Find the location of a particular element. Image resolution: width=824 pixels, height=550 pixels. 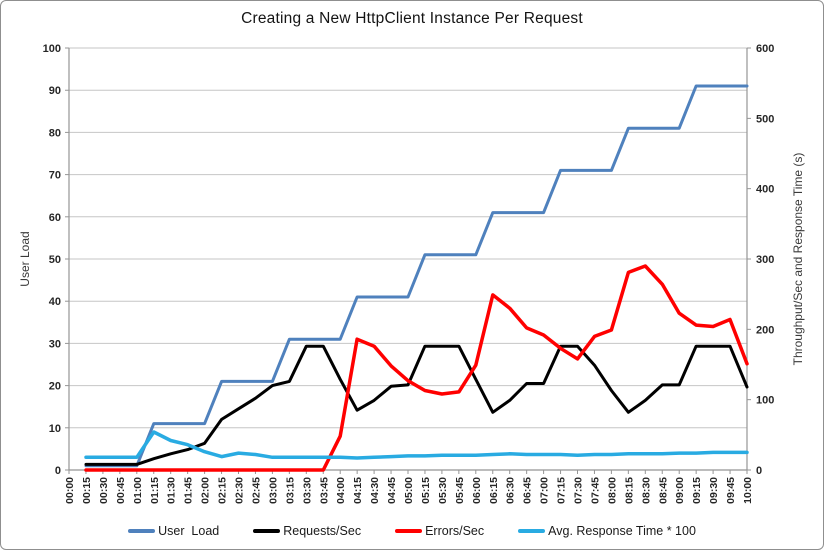

legend-item: Errors/Sec is located at coordinates (439, 531).